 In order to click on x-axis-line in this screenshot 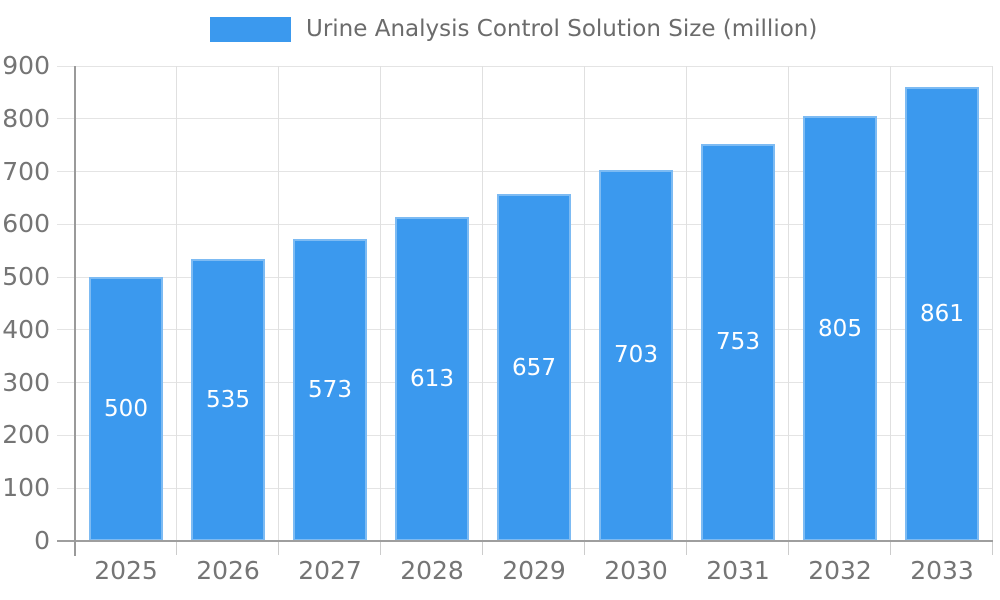, I will do `click(525, 541)`.